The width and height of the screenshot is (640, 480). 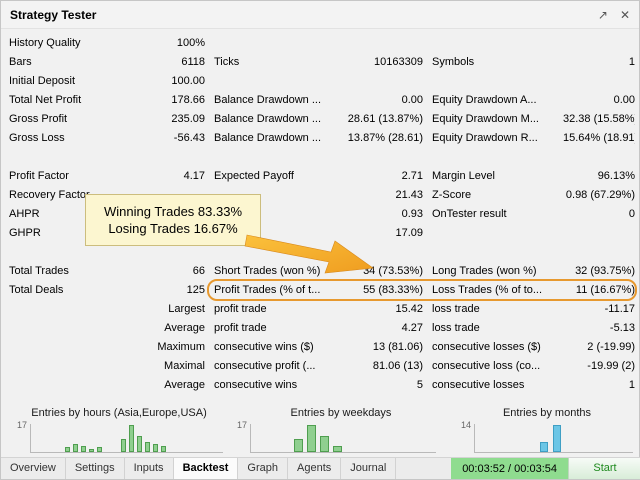 What do you see at coordinates (53, 14) in the screenshot?
I see `panel-title: Strategy Tester` at bounding box center [53, 14].